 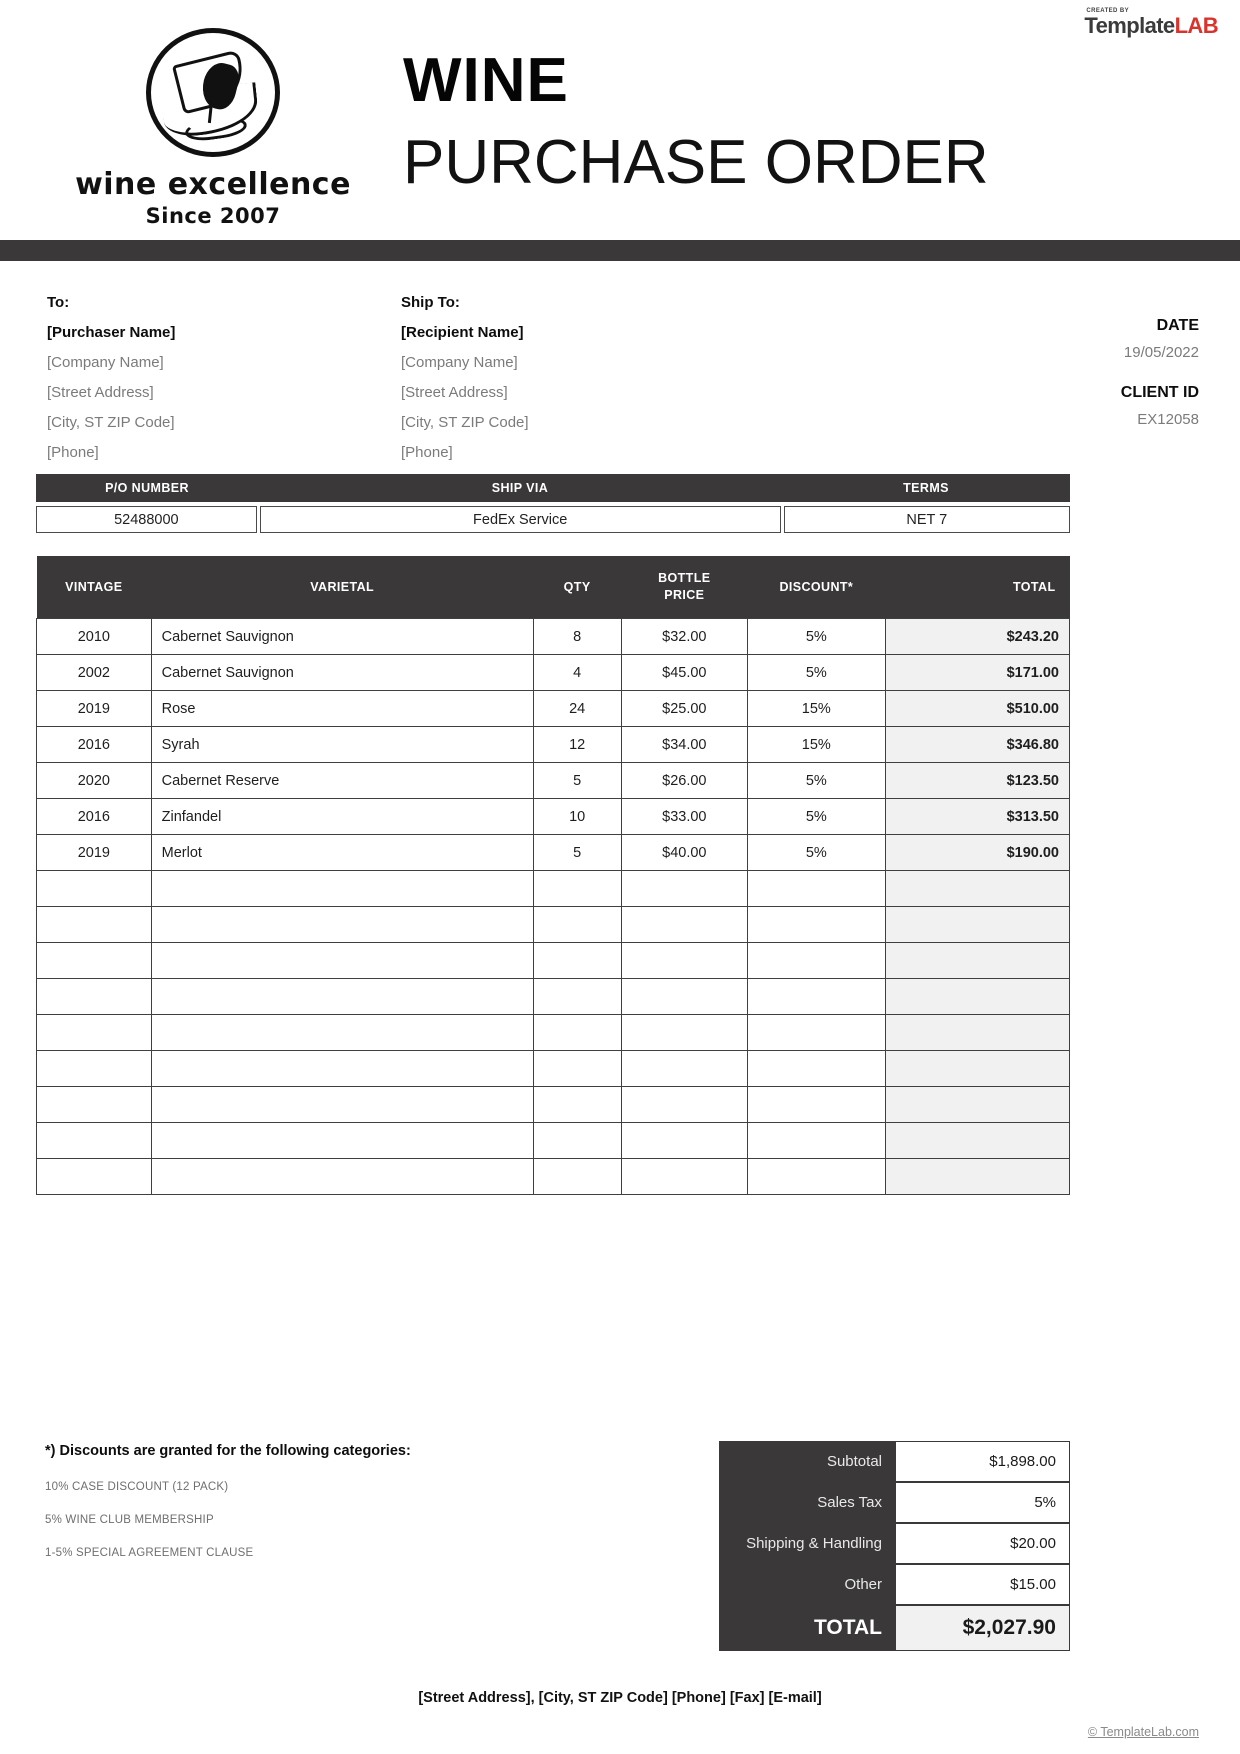 What do you see at coordinates (427, 452) in the screenshot?
I see `ship-to-phone: [Phone]` at bounding box center [427, 452].